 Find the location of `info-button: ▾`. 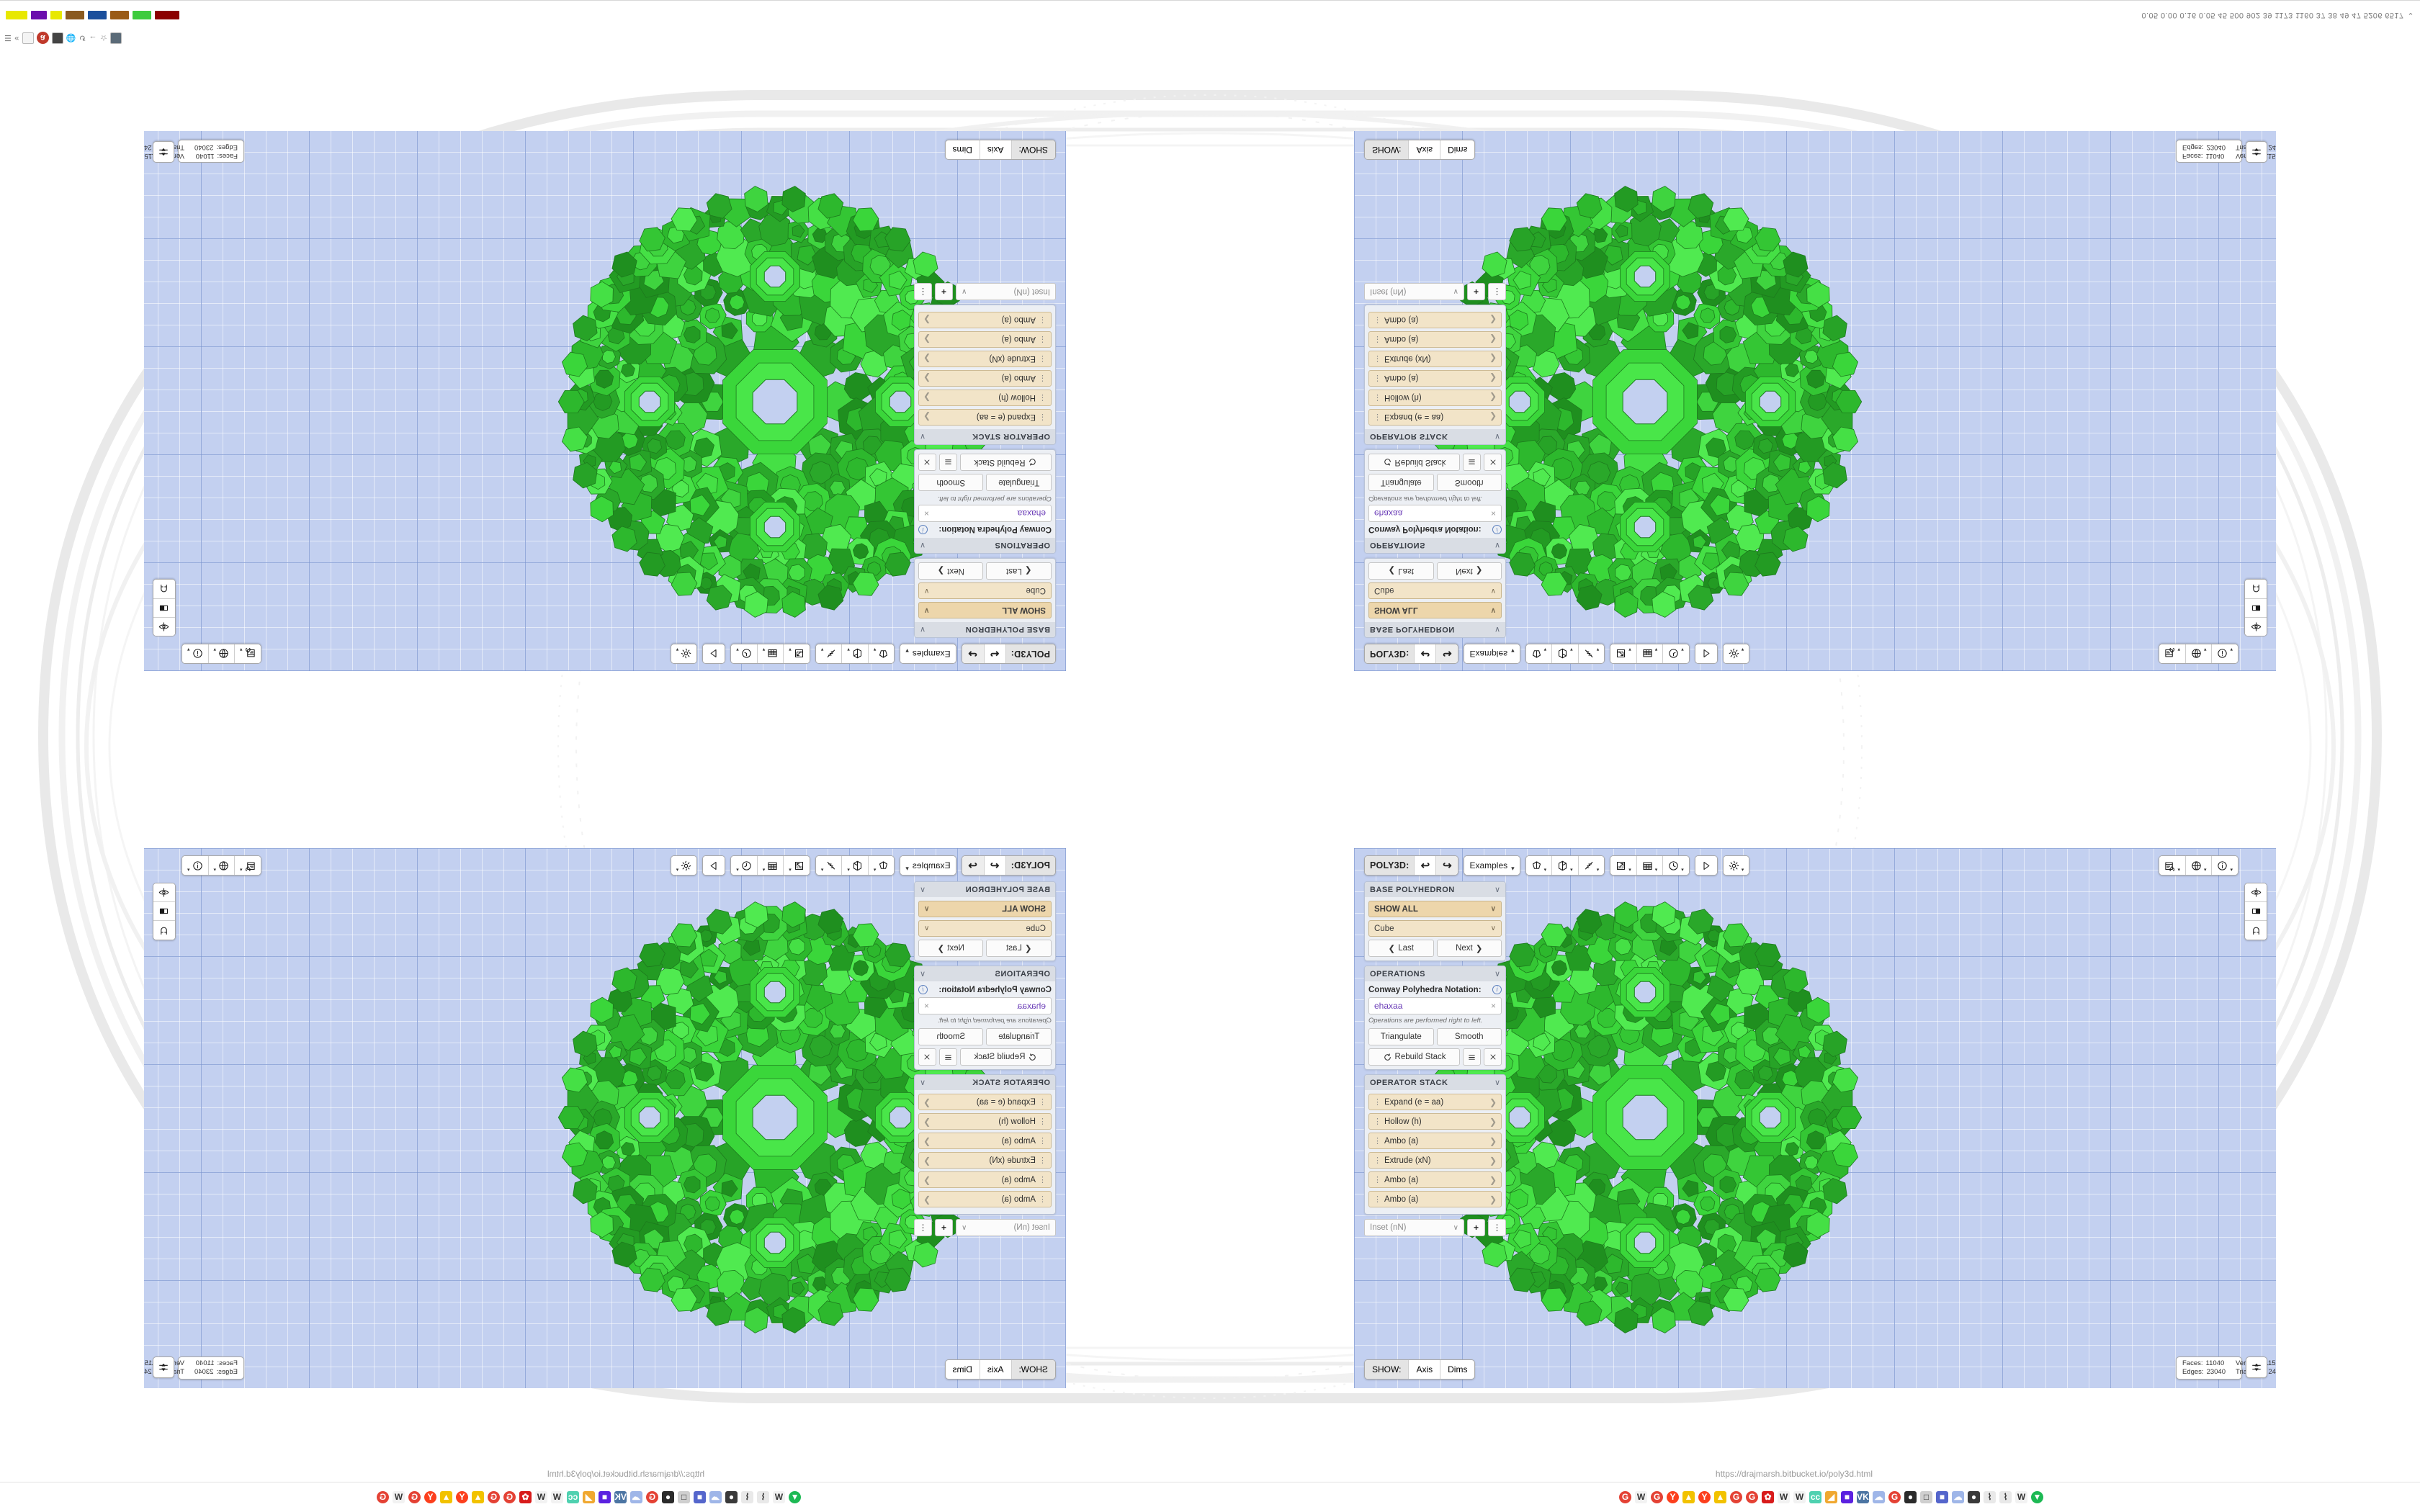

info-button: ▾ is located at coordinates (2225, 653).